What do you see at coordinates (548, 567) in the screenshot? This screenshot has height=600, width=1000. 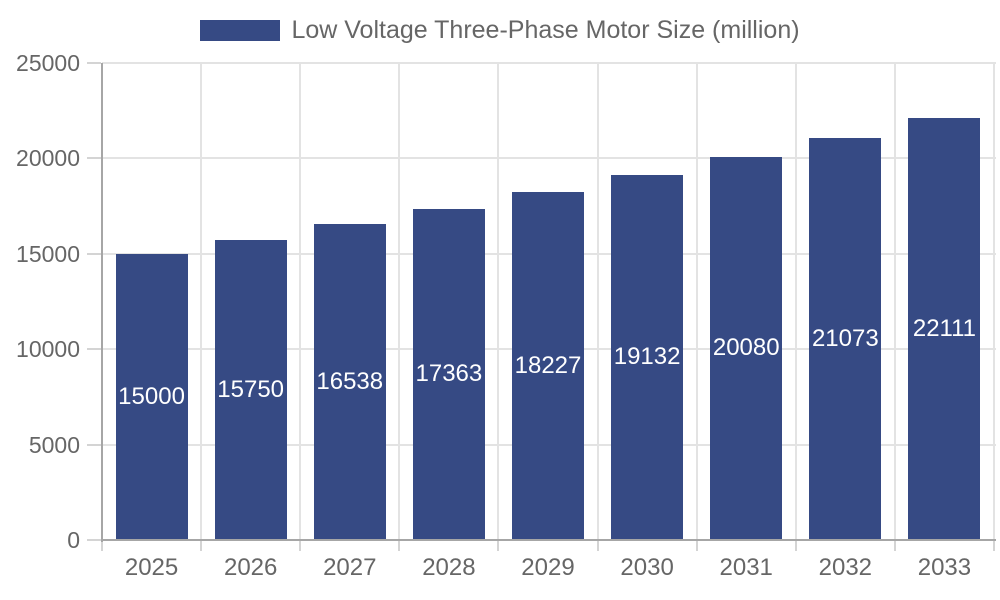 I see `x-tick-label: 2029` at bounding box center [548, 567].